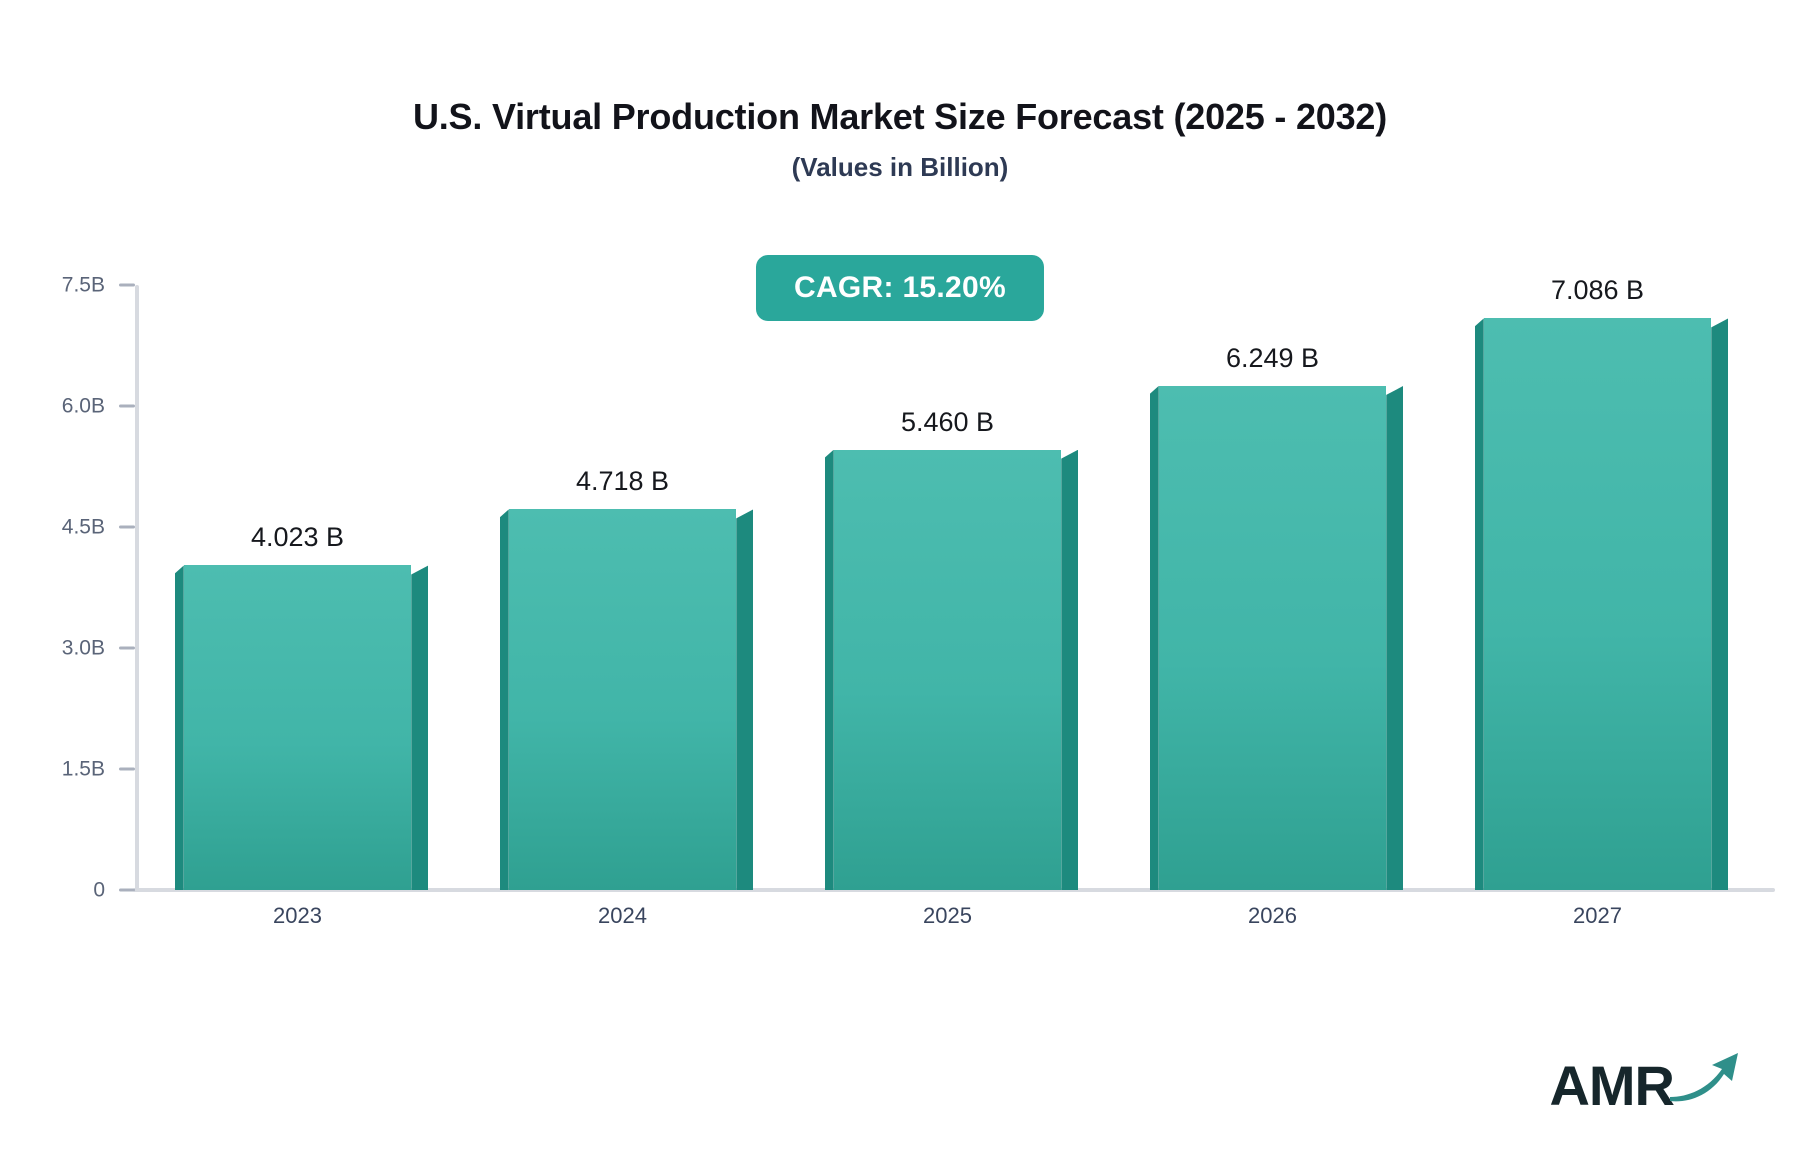 Image resolution: width=1800 pixels, height=1156 pixels. What do you see at coordinates (954, 890) in the screenshot?
I see `x-axis-baseline` at bounding box center [954, 890].